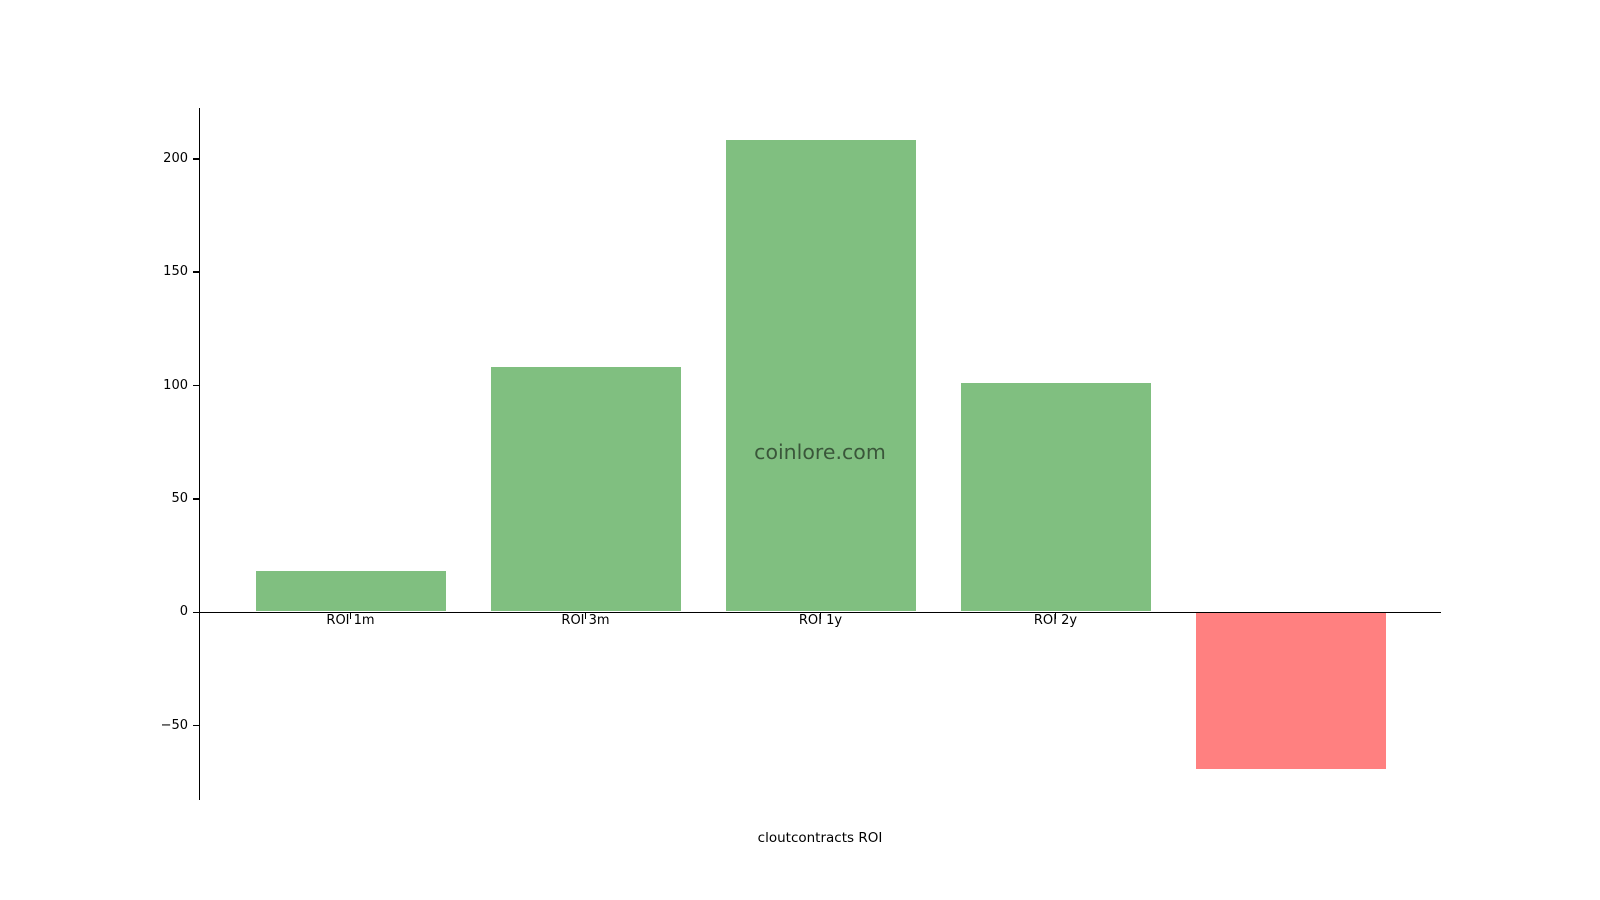 The height and width of the screenshot is (900, 1600). What do you see at coordinates (1055, 497) in the screenshot?
I see `bar-roi-2y` at bounding box center [1055, 497].